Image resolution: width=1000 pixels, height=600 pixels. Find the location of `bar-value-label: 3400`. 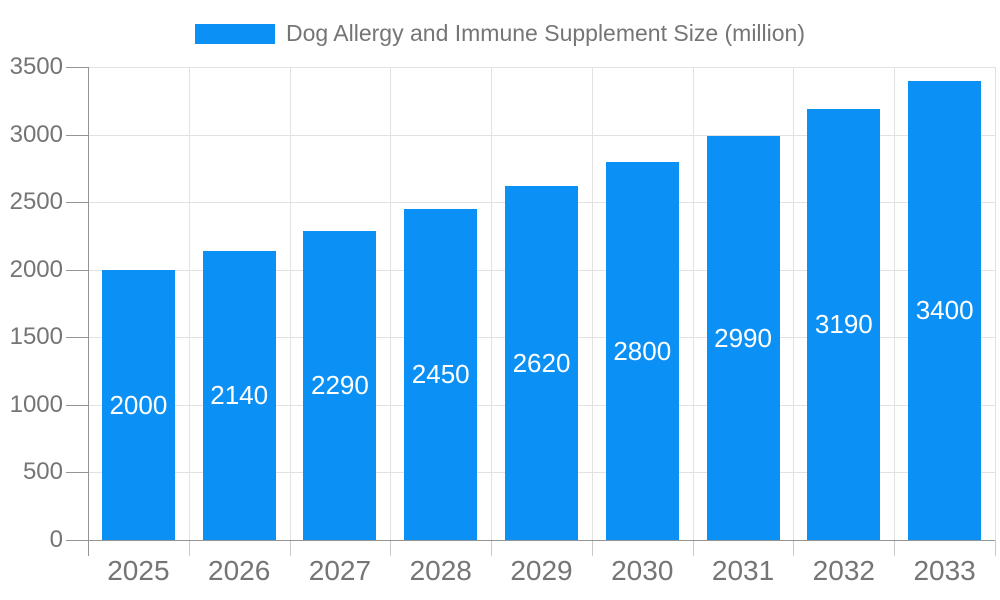

bar-value-label: 3400 is located at coordinates (944, 310).